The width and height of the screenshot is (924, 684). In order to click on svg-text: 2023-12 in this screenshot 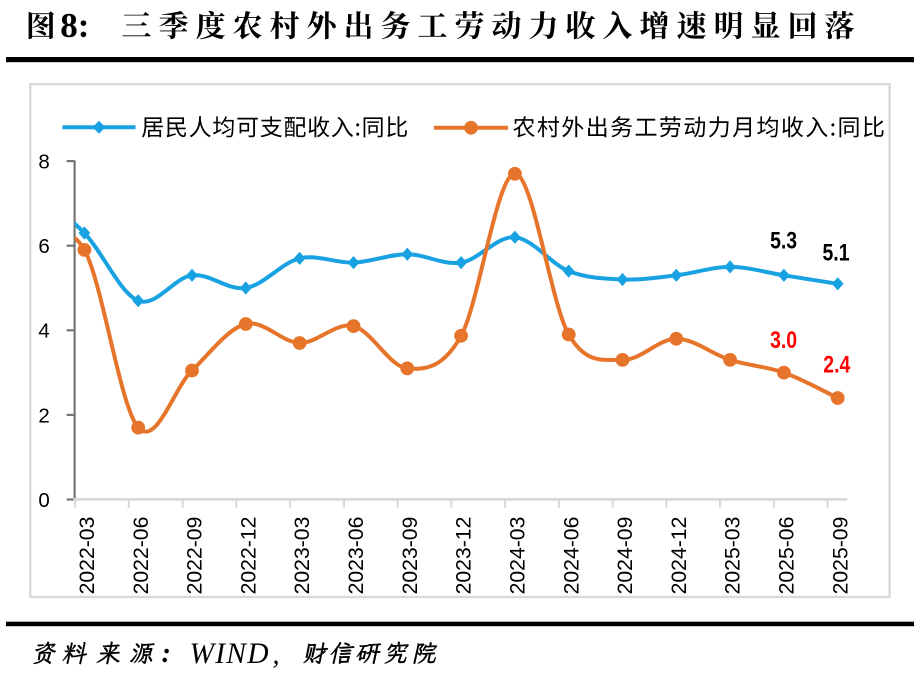, I will do `click(464, 556)`.